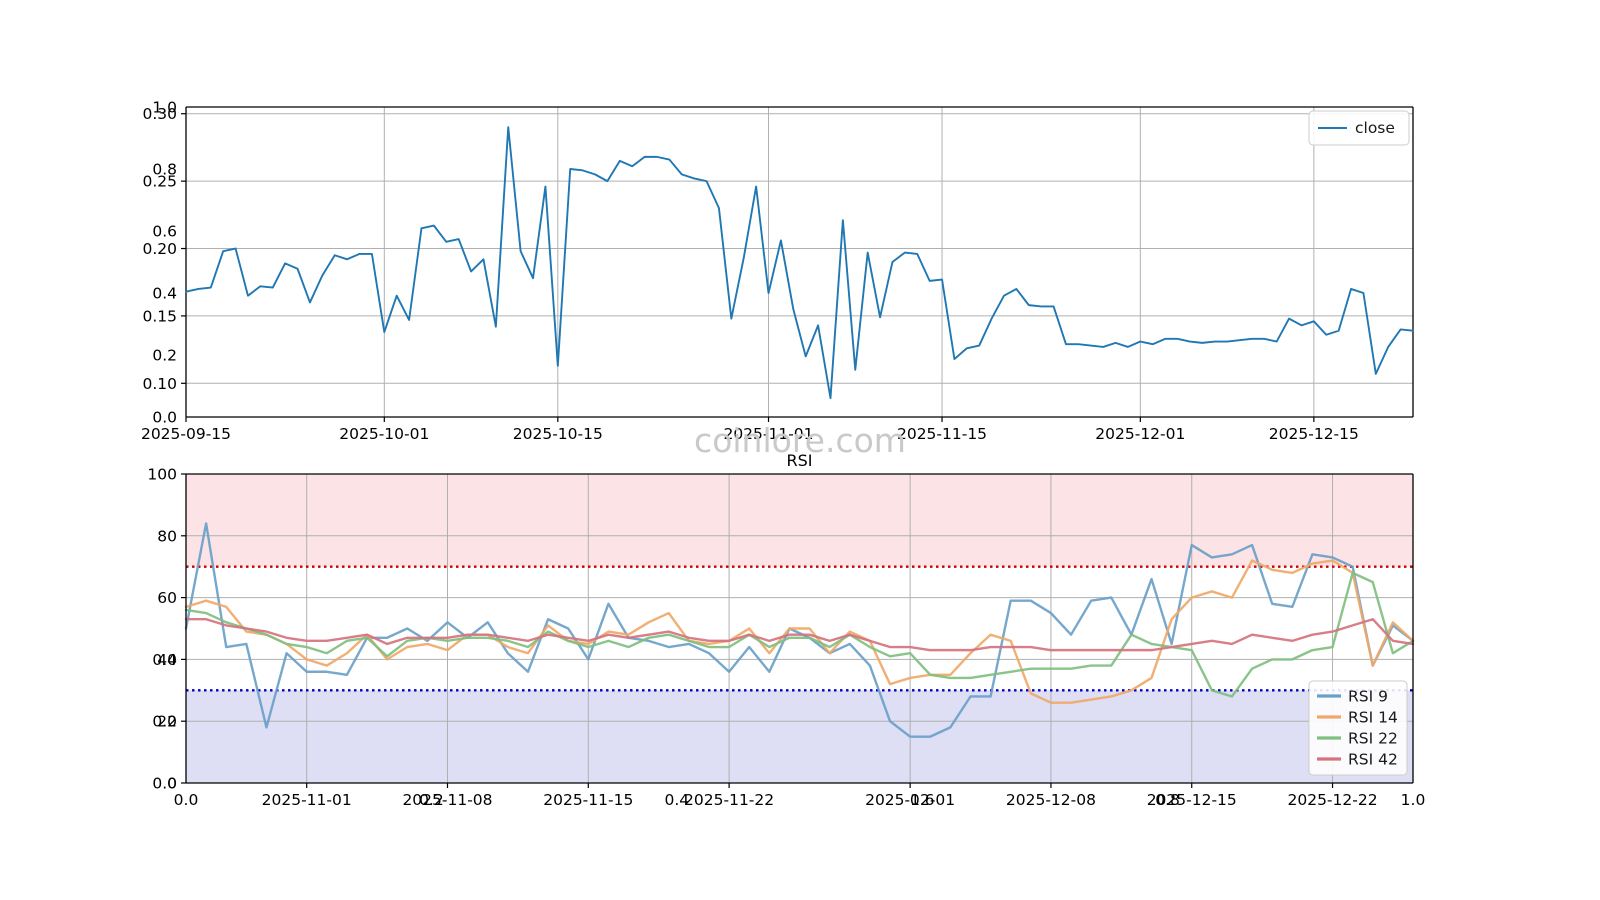 The image size is (1600, 900). Describe the element at coordinates (172, 784) in the screenshot. I see `rsi-ytick-label: 0` at that location.